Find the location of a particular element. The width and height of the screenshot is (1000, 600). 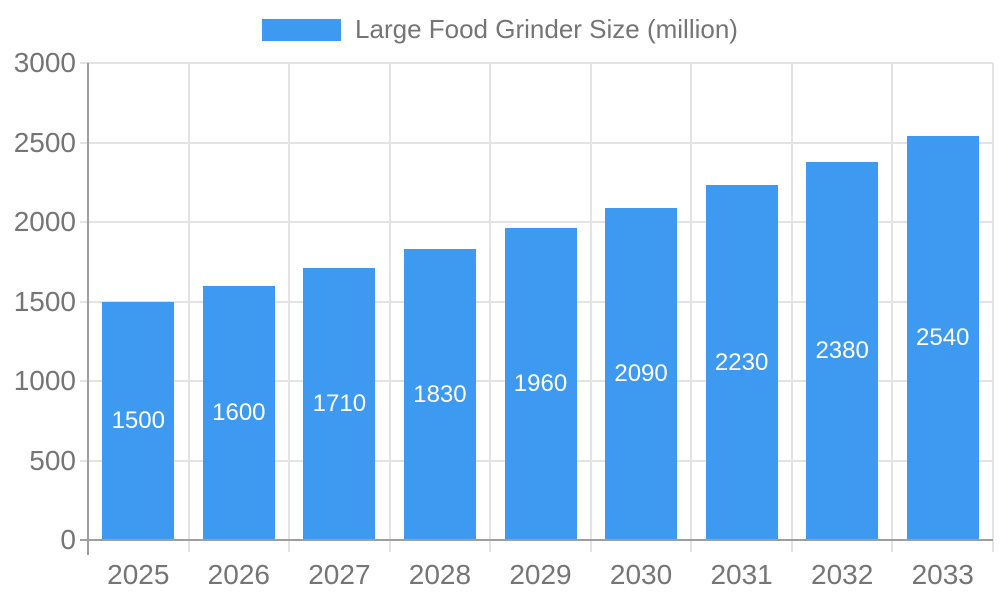

bar-2032 is located at coordinates (842, 350).